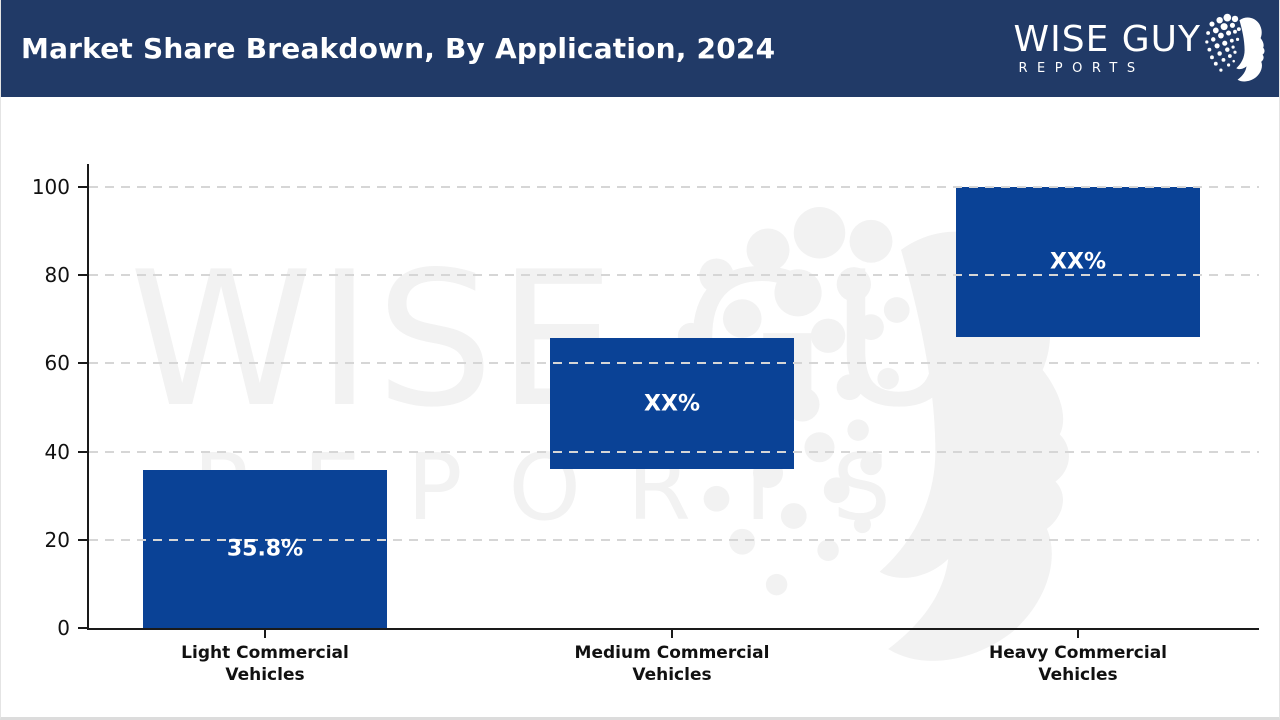 The image size is (1280, 720). Describe the element at coordinates (265, 664) in the screenshot. I see `category-label: Light Commercial Vehicles` at that location.